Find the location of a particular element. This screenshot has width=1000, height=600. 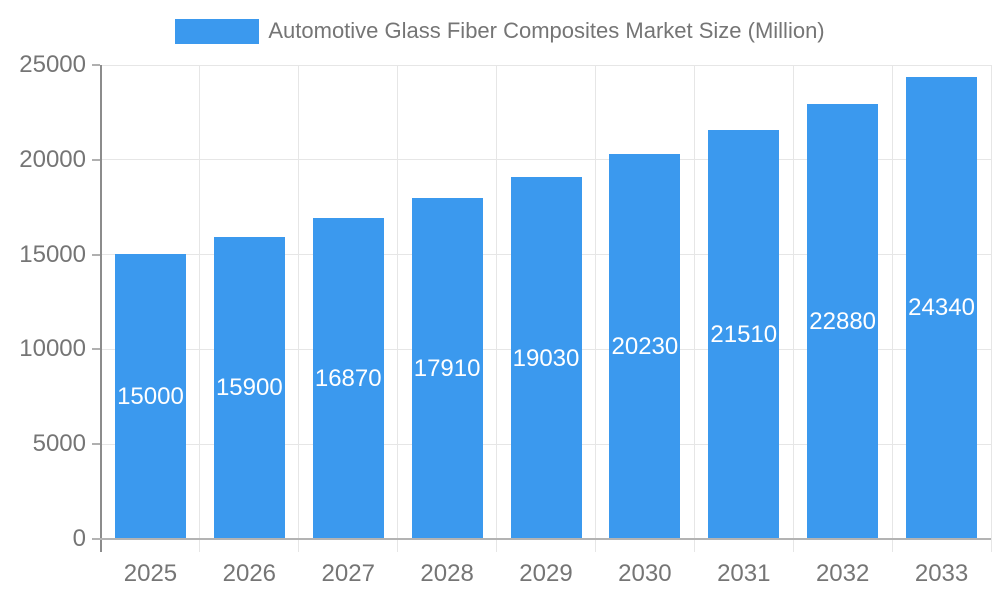

bar-value-label: 15000 is located at coordinates (150, 396).